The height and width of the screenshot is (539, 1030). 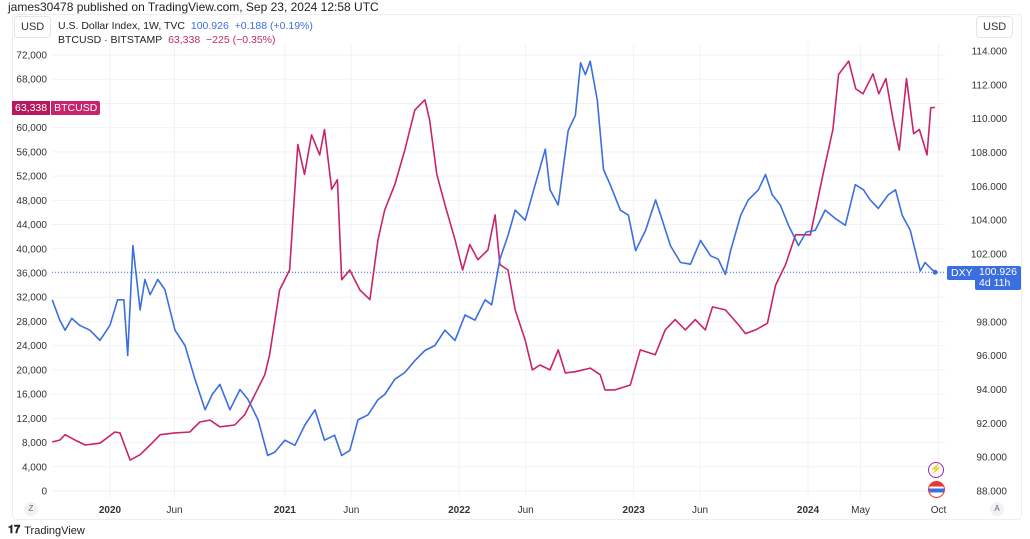 I want to click on left-tick-label: 12,000, so click(x=31, y=419).